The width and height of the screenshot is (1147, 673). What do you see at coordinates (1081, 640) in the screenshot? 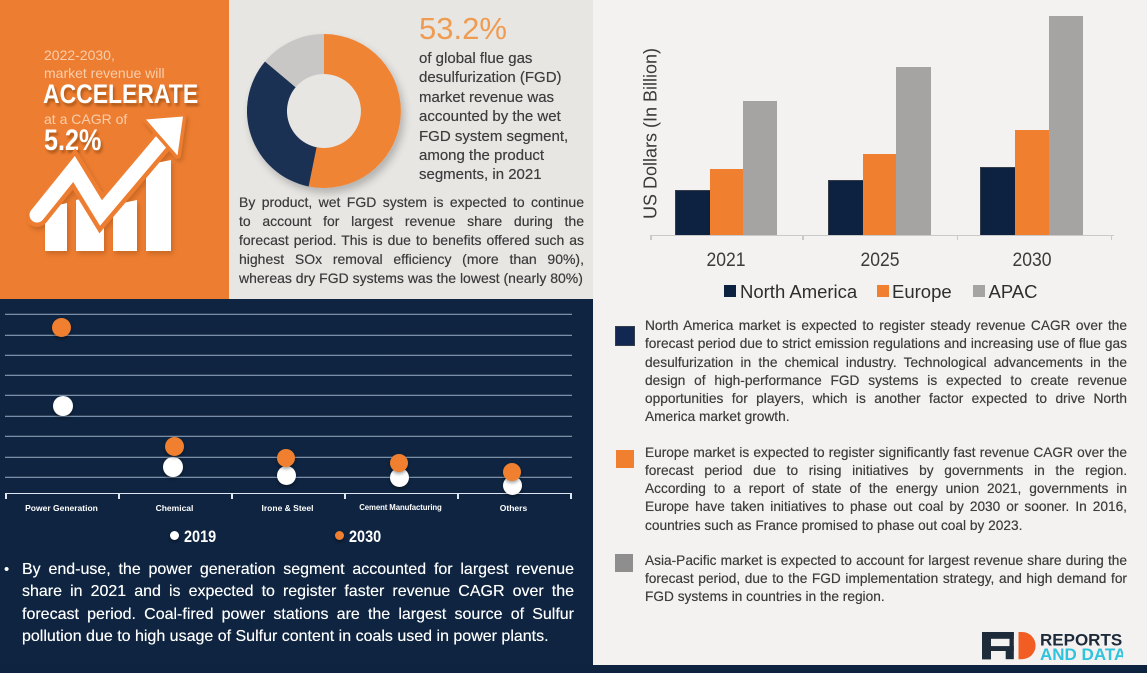
I see `svg-text: REPORTS` at bounding box center [1081, 640].